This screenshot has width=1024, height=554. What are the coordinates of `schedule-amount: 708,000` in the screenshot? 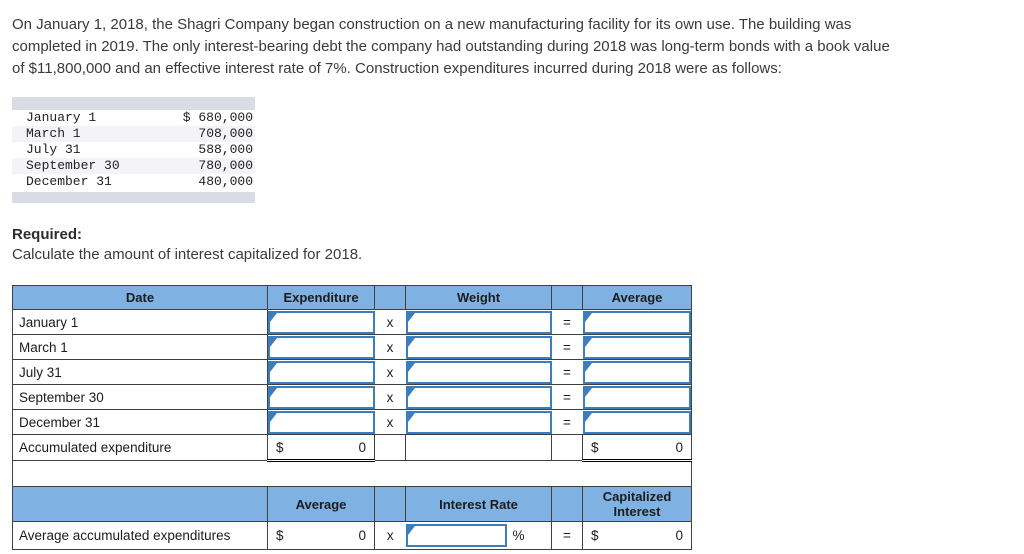 It's located at (225, 133).